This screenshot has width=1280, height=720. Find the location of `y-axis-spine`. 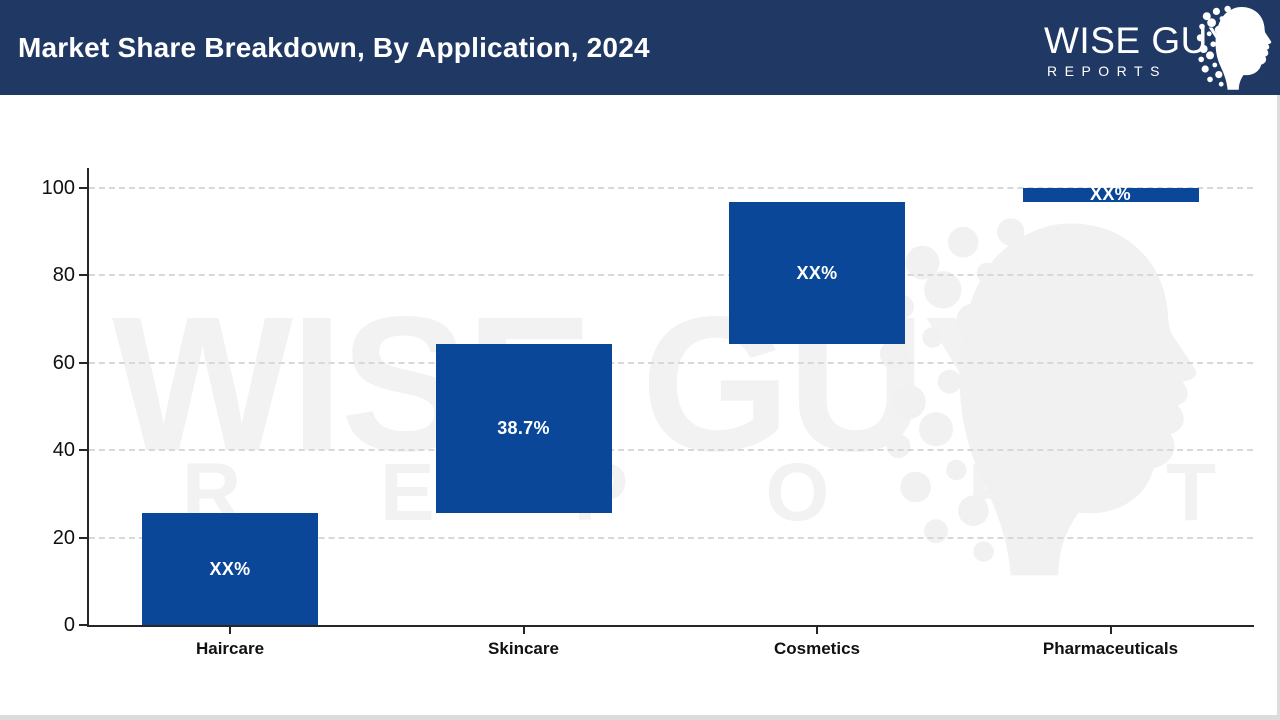

y-axis-spine is located at coordinates (88, 397).